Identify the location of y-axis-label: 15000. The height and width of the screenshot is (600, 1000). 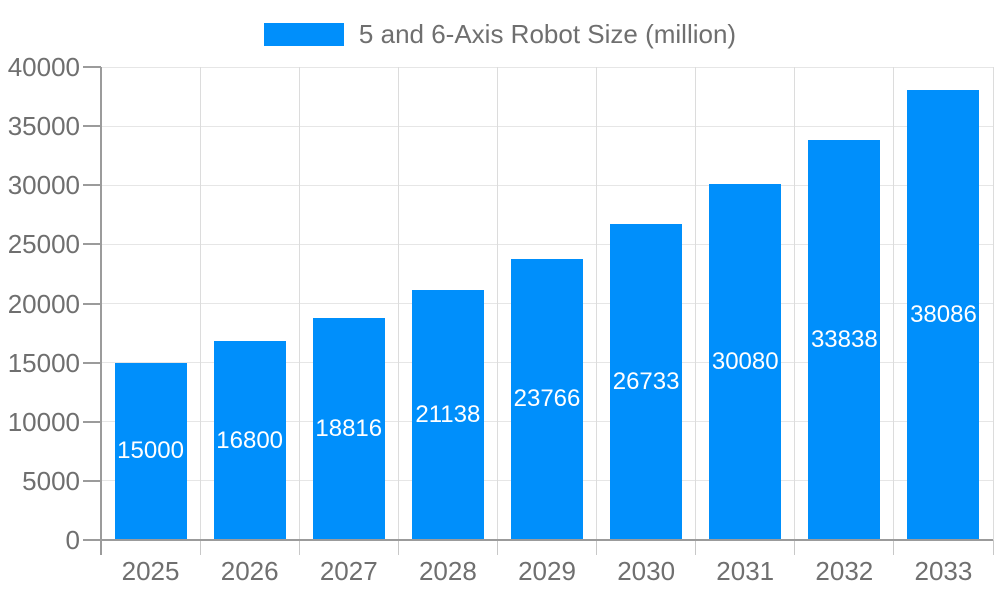
(43, 362).